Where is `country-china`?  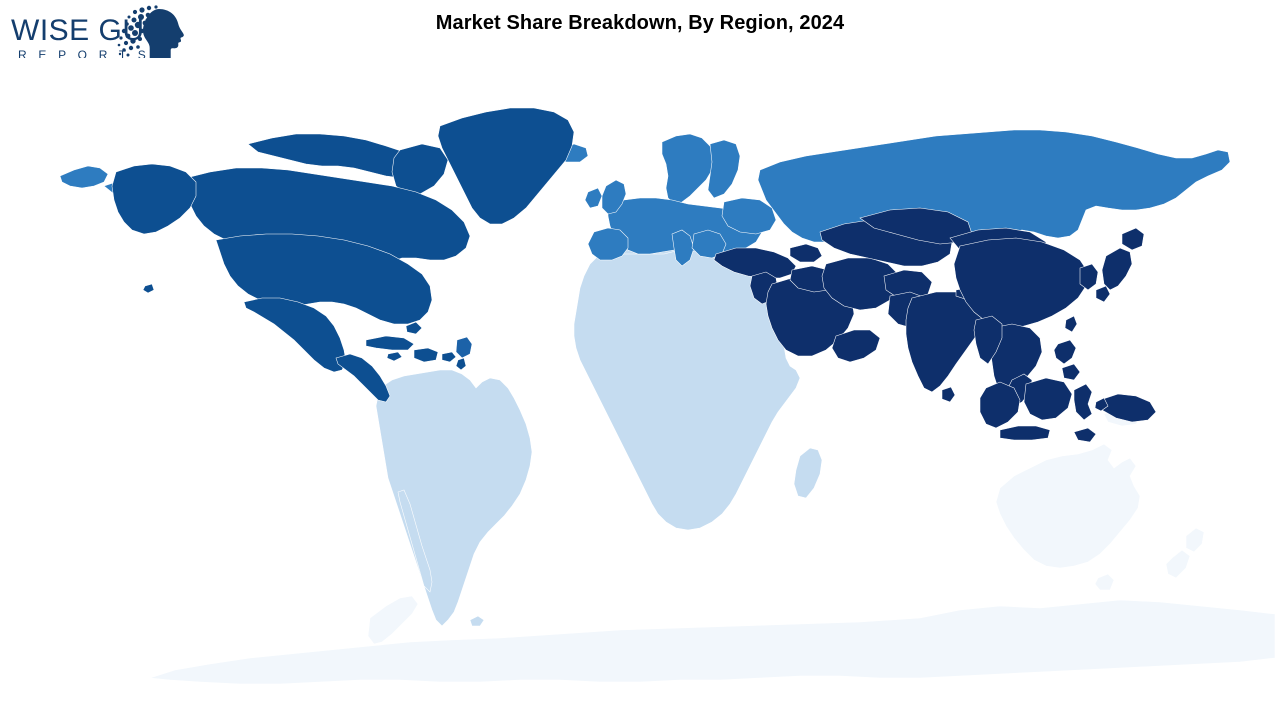
country-china is located at coordinates (1021, 283).